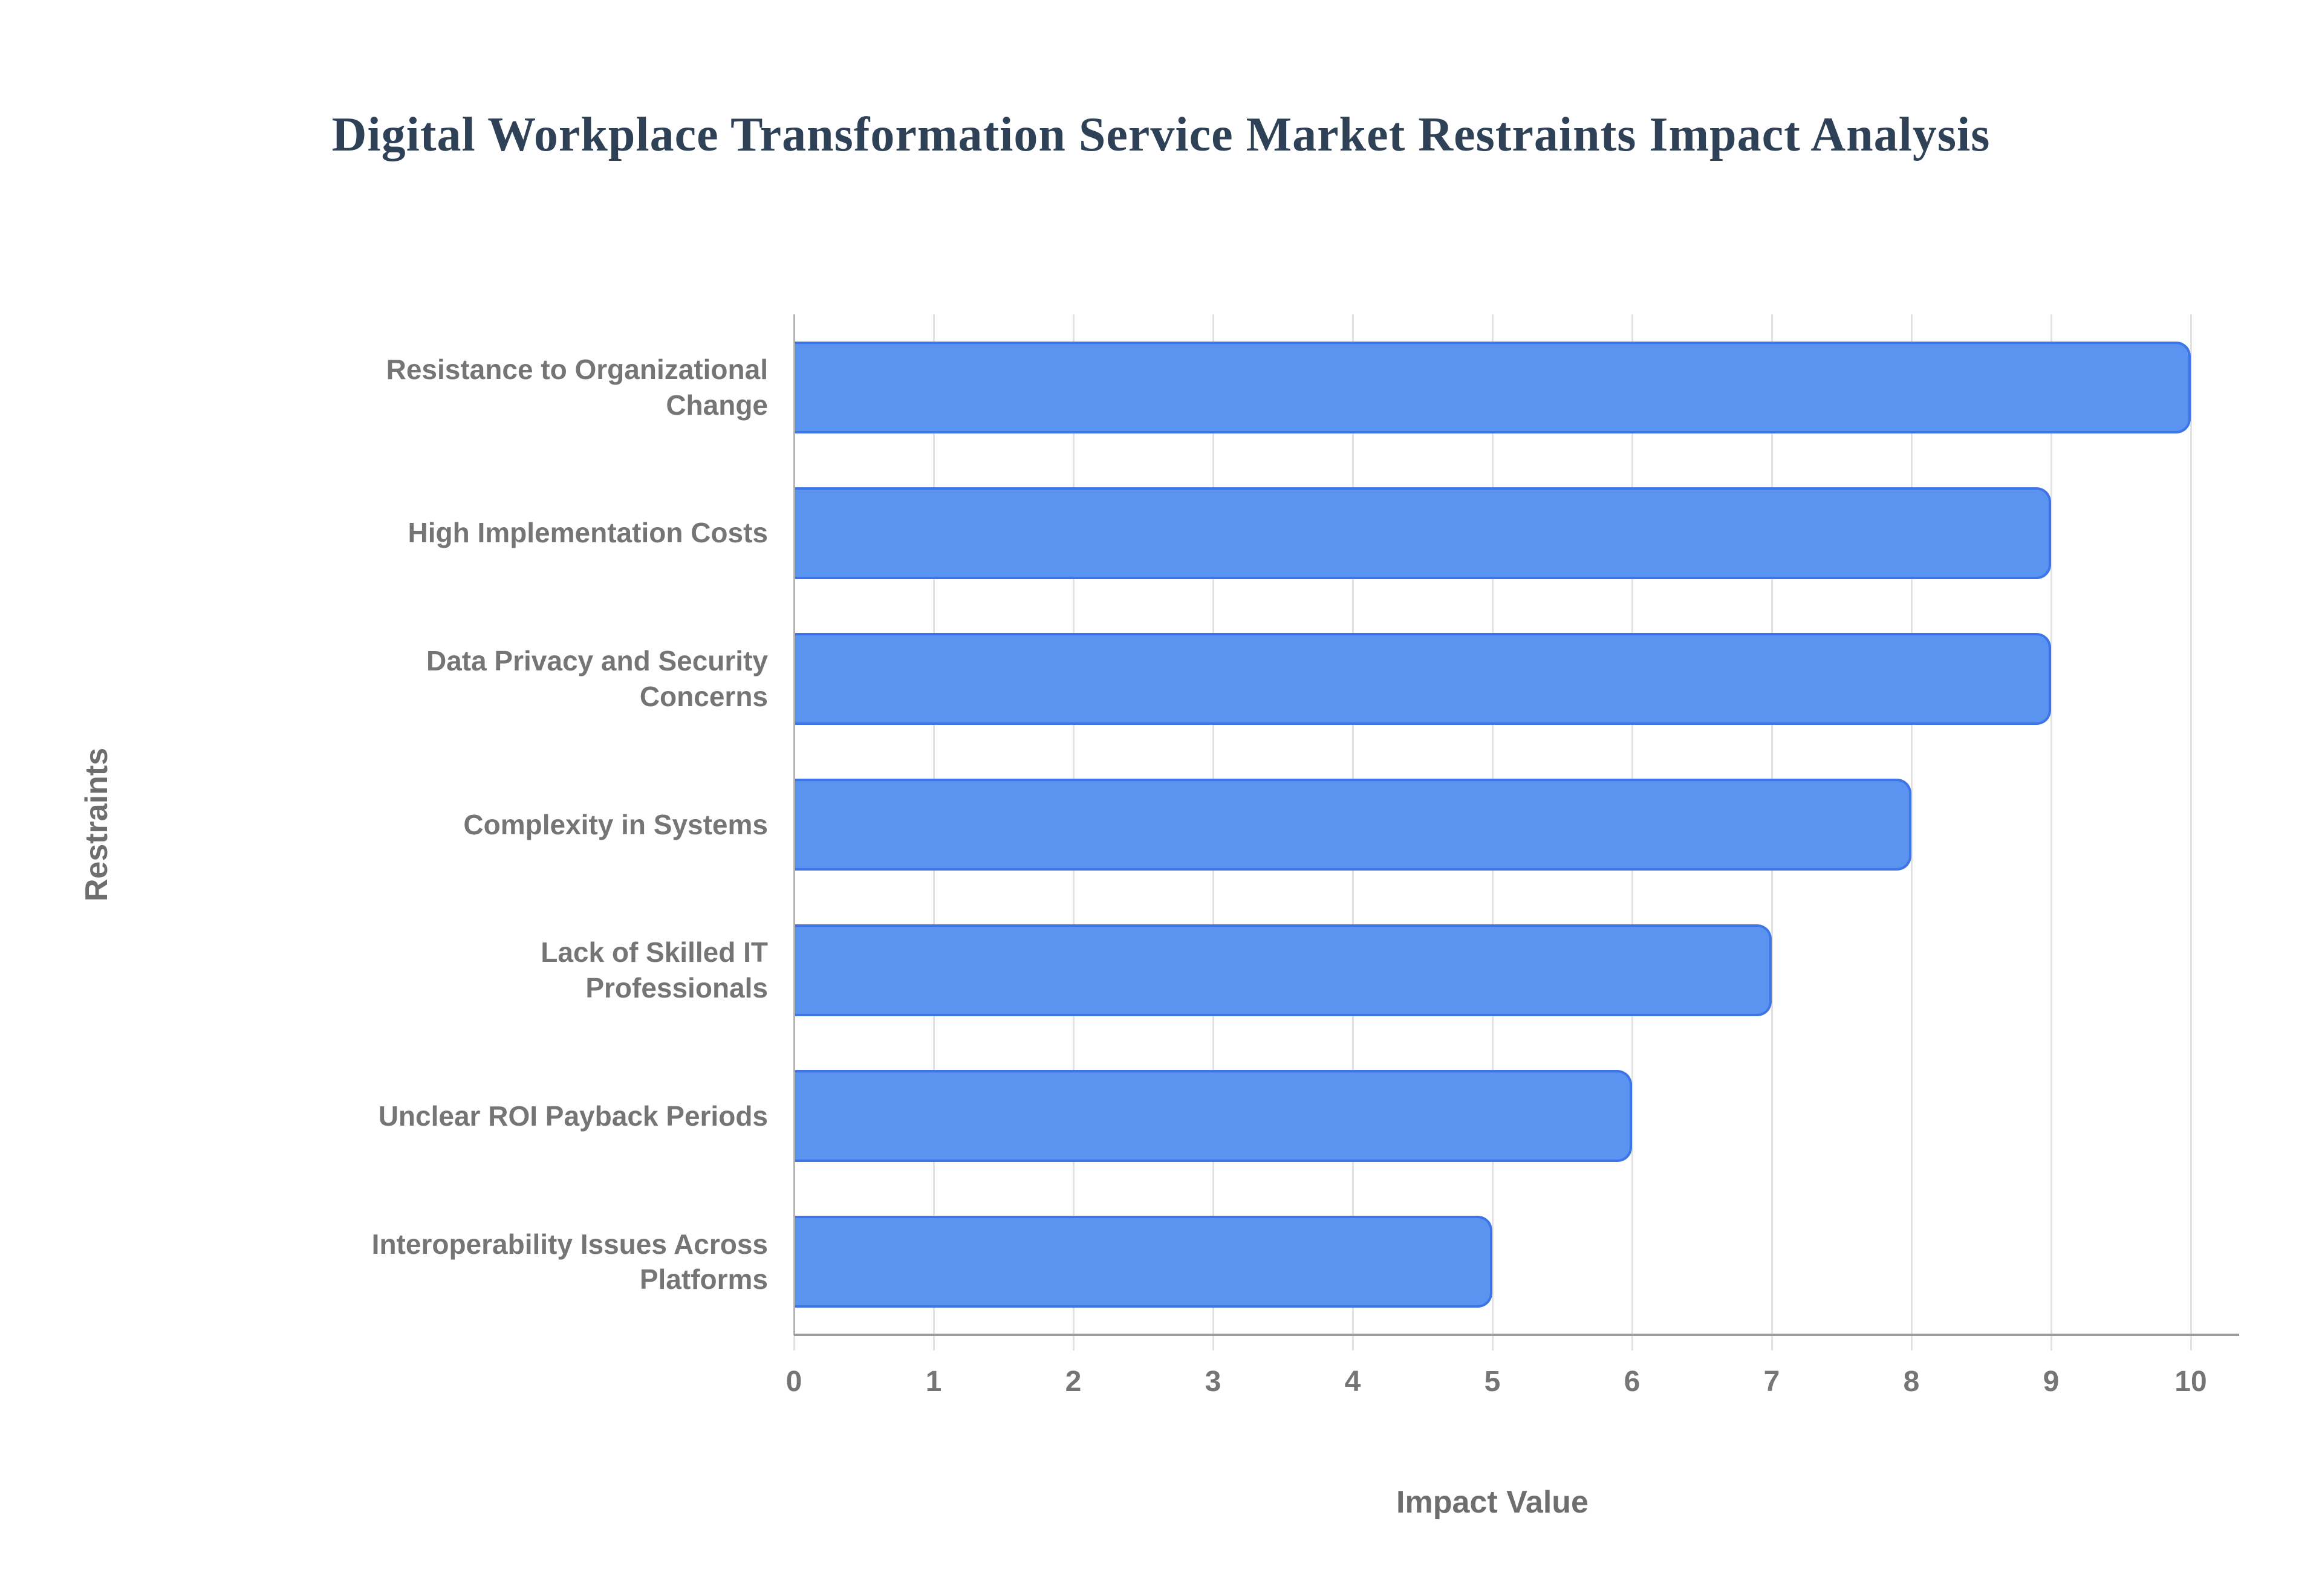 The width and height of the screenshot is (2322, 1596). I want to click on x-tick-label-3: 3, so click(1213, 1382).